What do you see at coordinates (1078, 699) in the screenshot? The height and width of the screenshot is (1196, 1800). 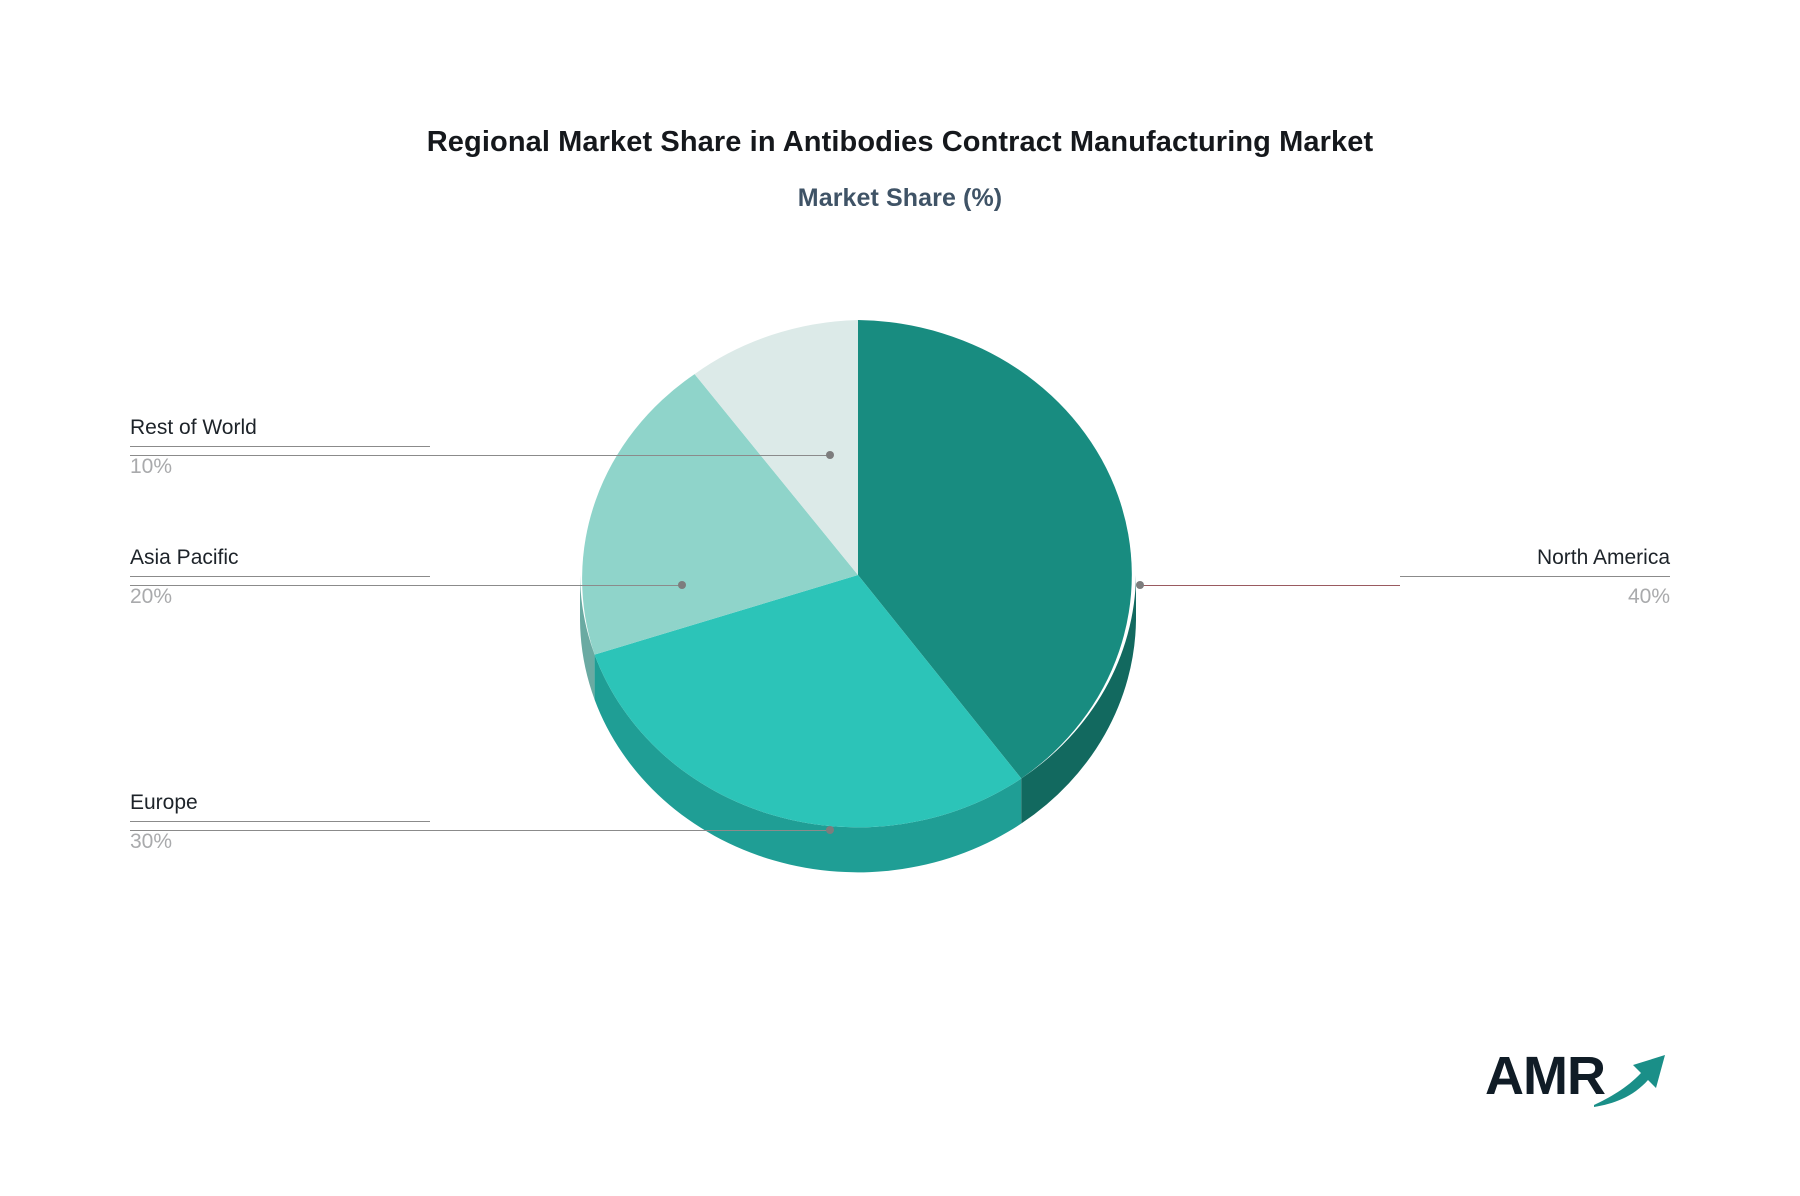 I see `pie-side-north-america` at bounding box center [1078, 699].